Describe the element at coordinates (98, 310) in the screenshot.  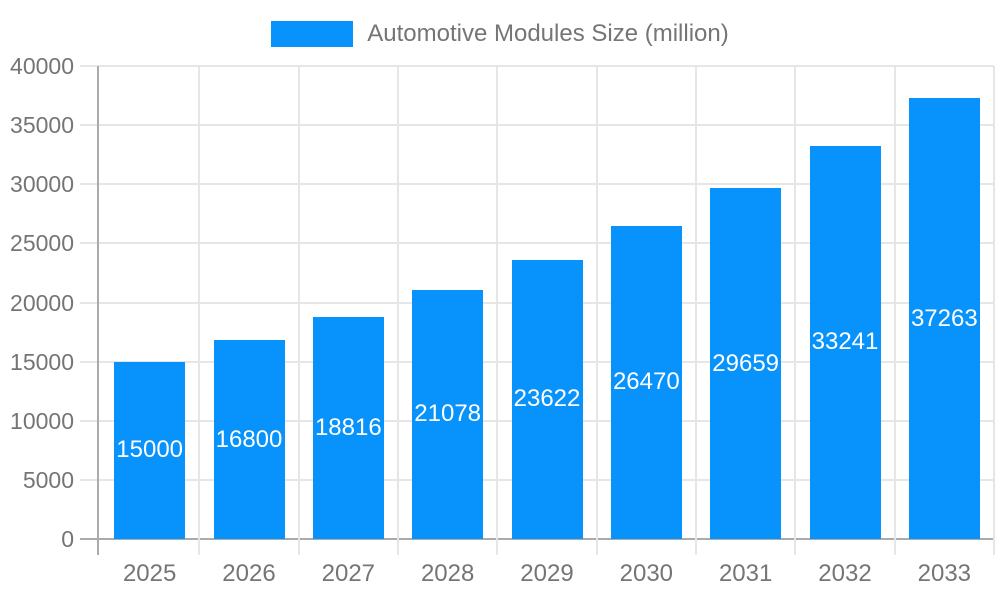
I see `y-axis-line` at that location.